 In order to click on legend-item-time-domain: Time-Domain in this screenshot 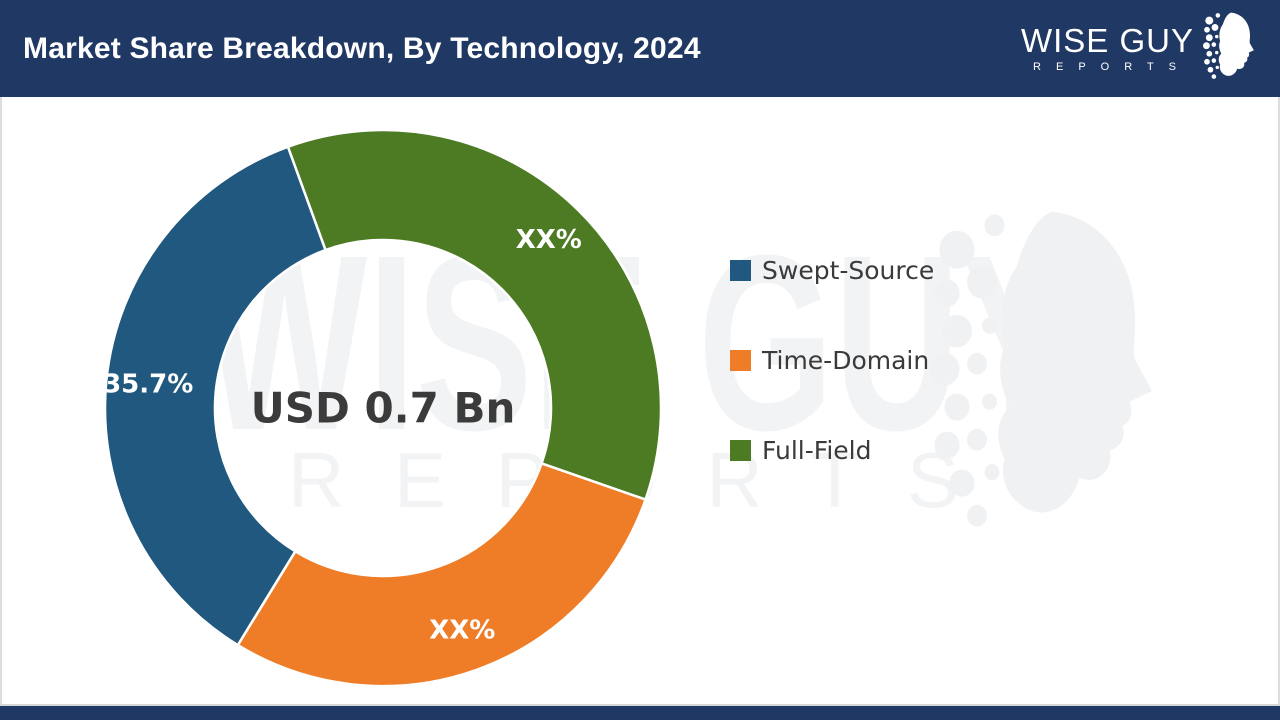, I will do `click(832, 360)`.